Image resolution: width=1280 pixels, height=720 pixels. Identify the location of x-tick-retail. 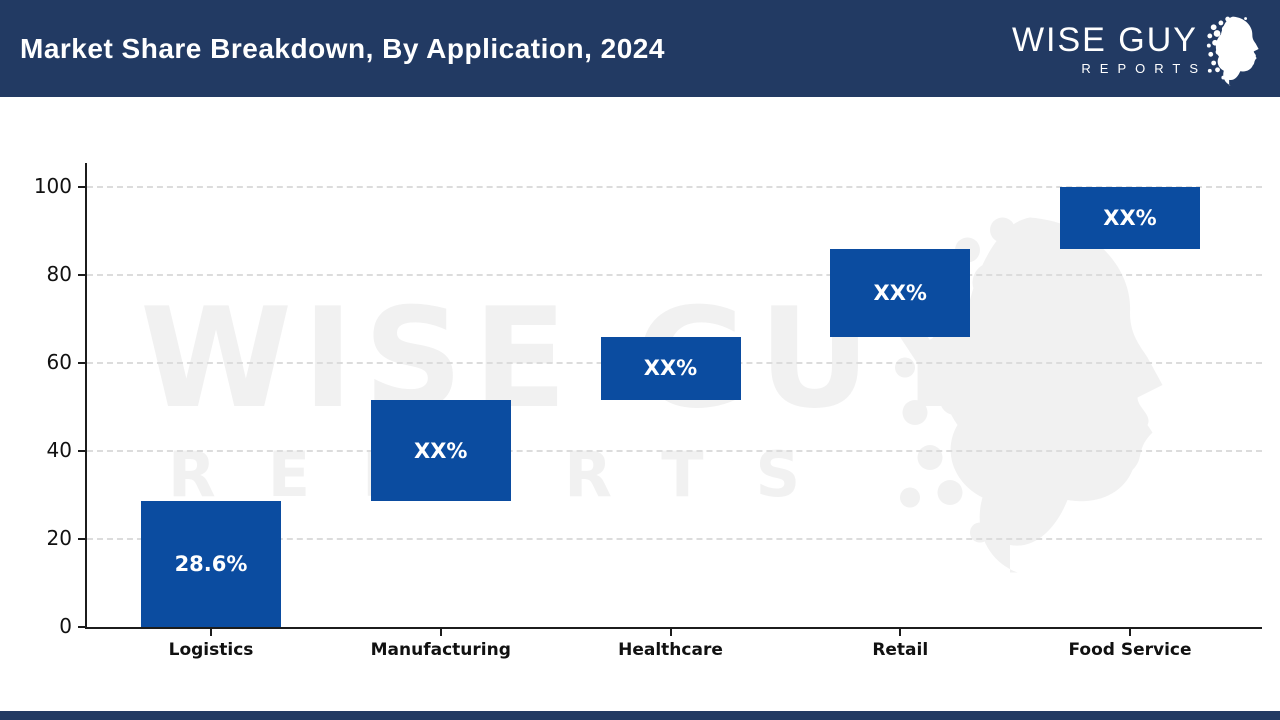
(900, 632).